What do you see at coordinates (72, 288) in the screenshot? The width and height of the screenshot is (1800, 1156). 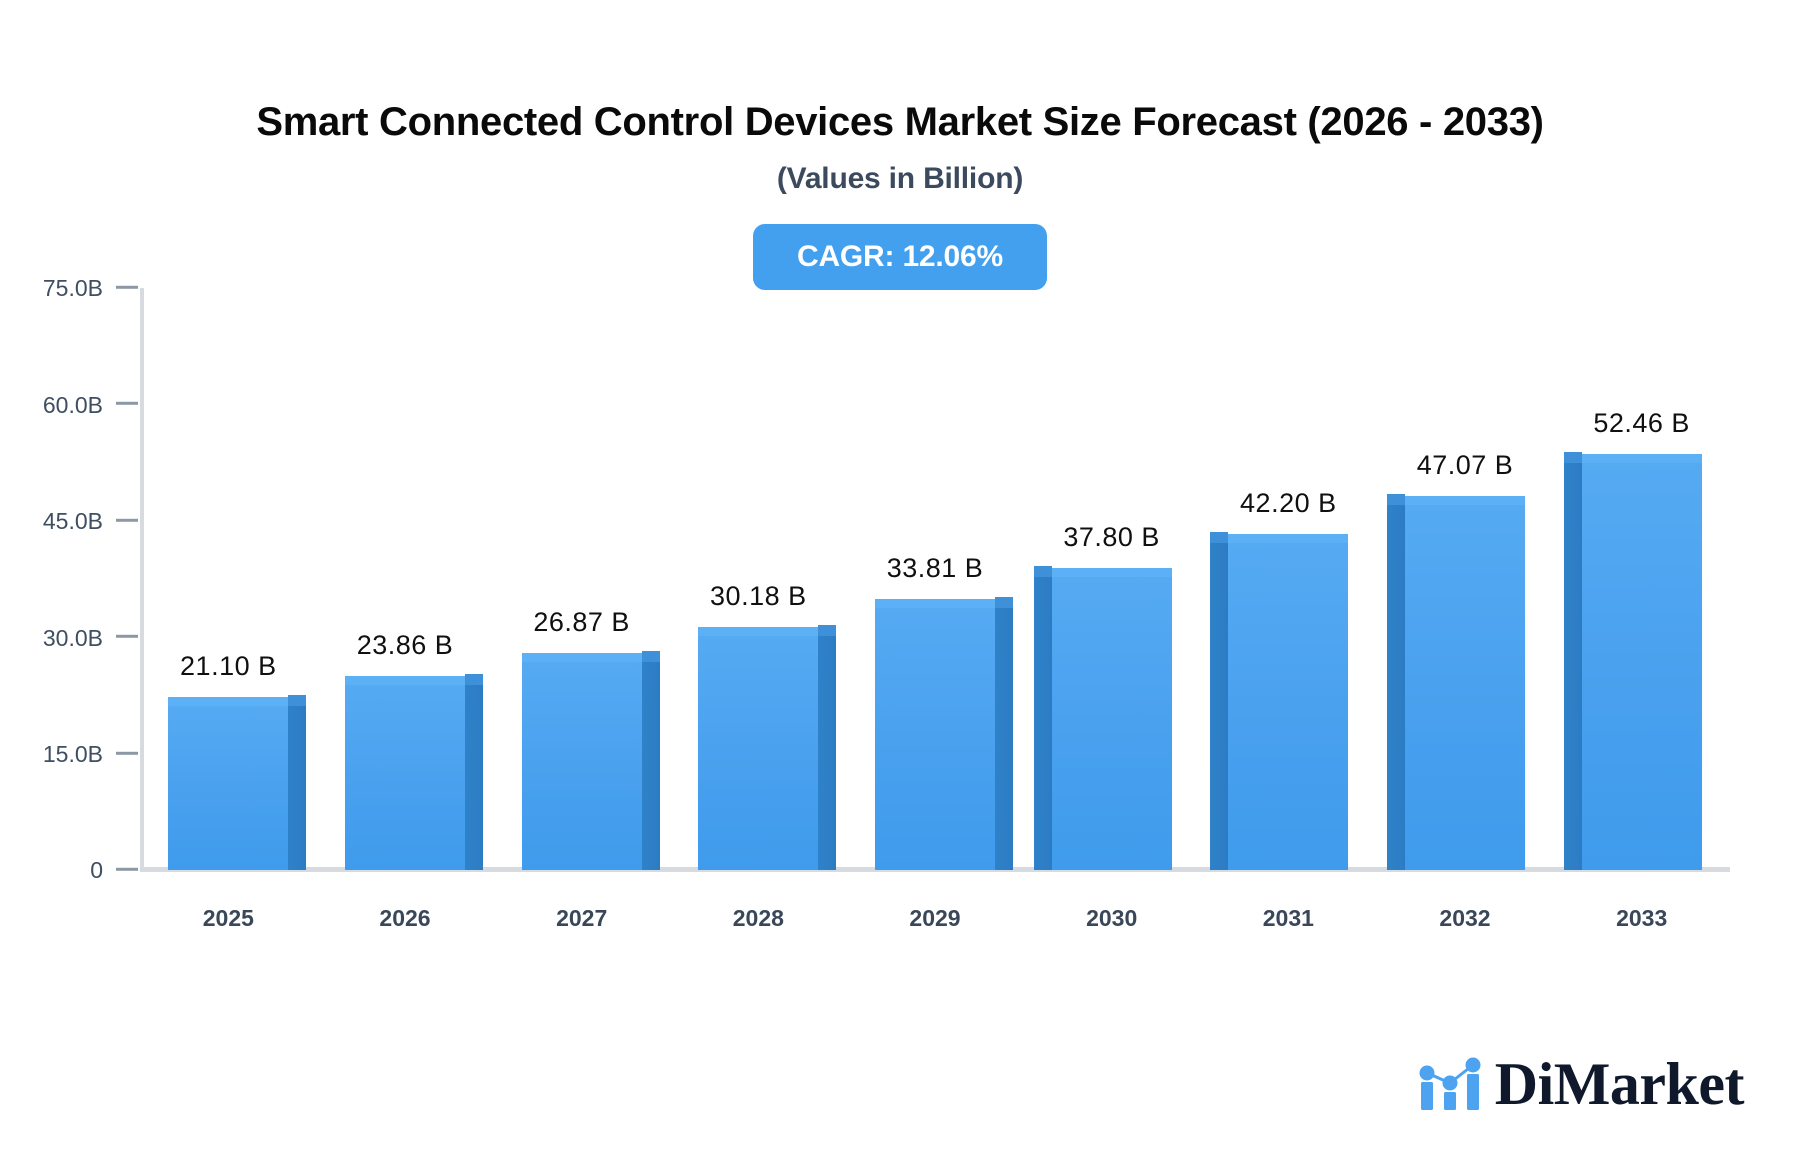 I see `y-axis-tick-label: 75.0B` at bounding box center [72, 288].